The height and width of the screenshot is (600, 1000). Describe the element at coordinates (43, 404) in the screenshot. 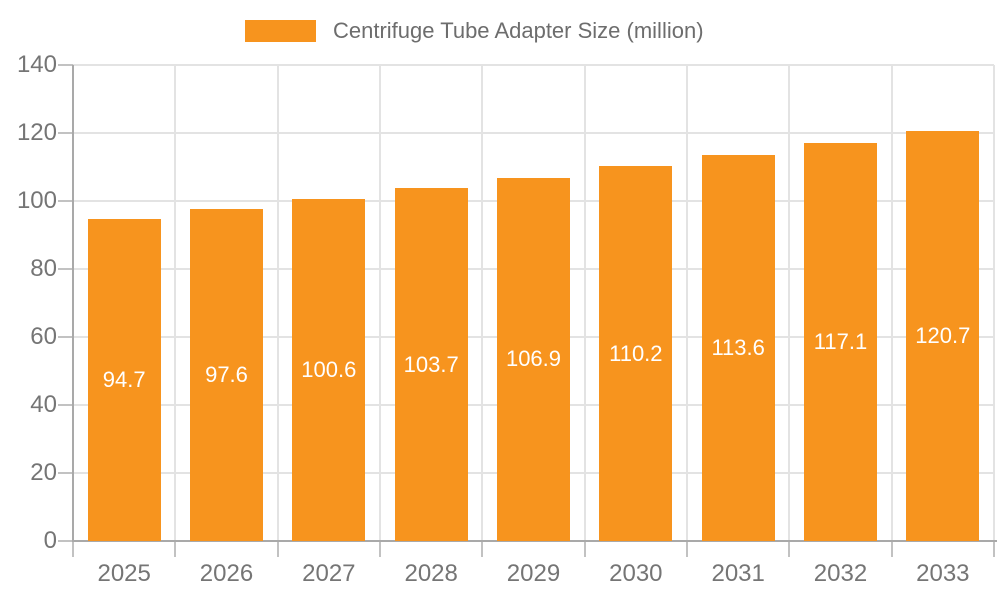

I see `y-tick-label: 40` at that location.